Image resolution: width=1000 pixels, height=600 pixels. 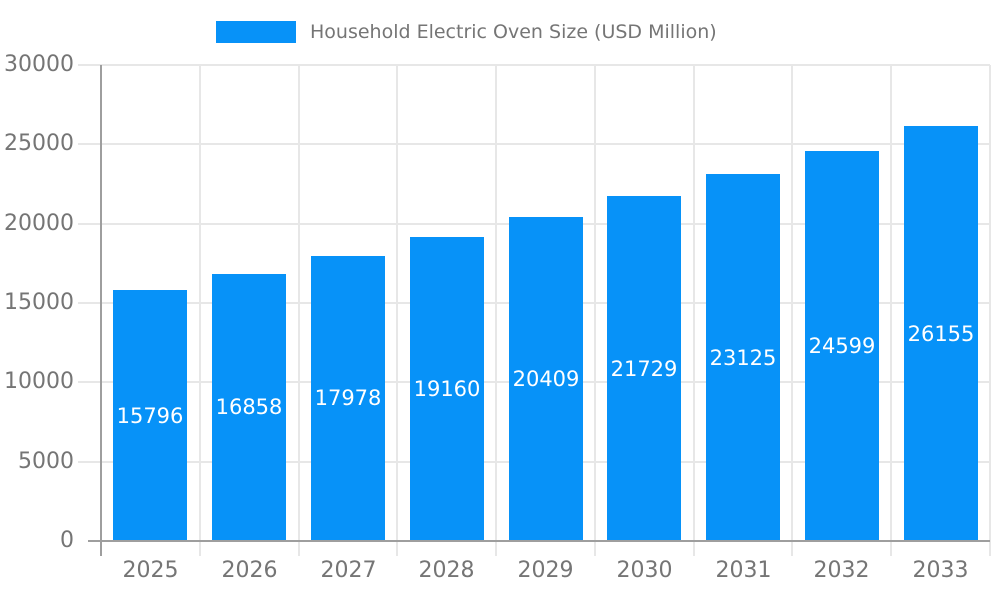 I want to click on bar-value-label: 17978, so click(x=348, y=398).